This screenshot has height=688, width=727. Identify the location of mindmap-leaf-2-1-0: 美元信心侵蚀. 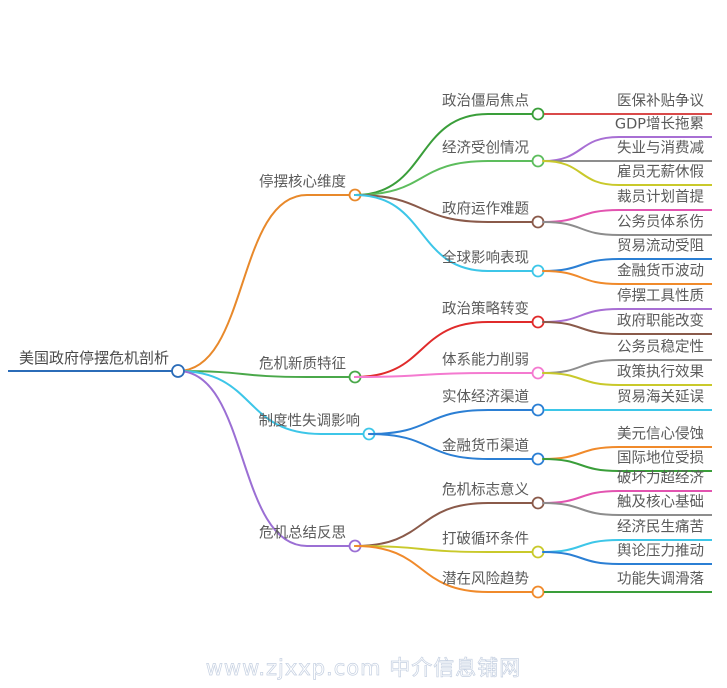
(660, 435).